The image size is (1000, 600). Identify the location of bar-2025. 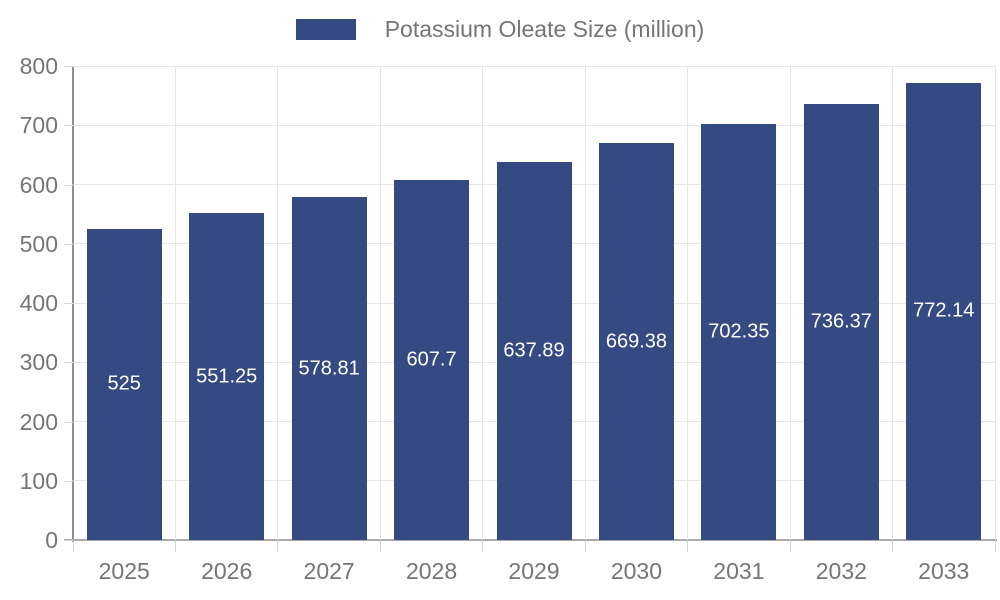
(124, 384).